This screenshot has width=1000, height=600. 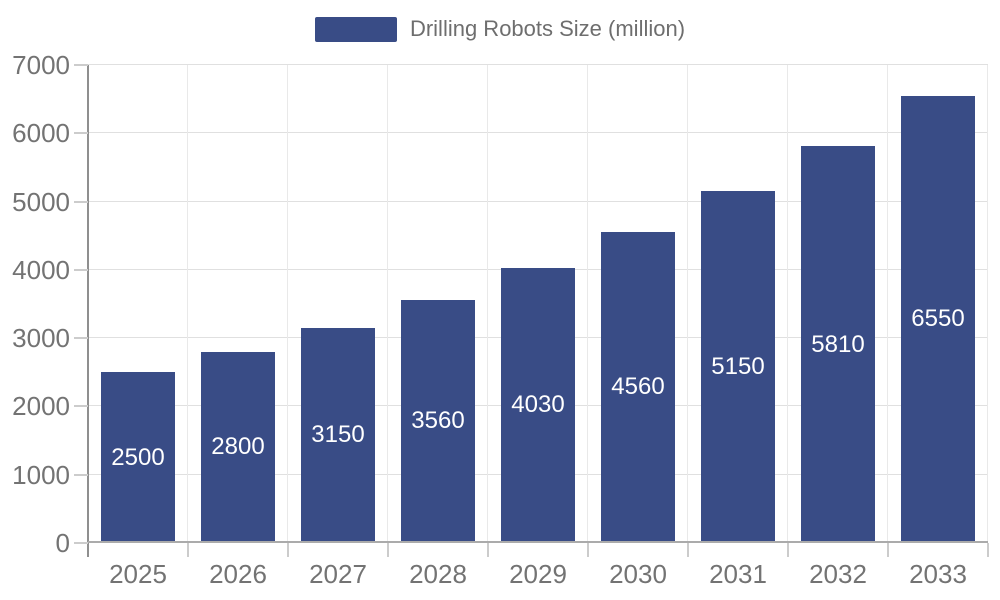 What do you see at coordinates (62, 543) in the screenshot?
I see `y-tick-label: 0` at bounding box center [62, 543].